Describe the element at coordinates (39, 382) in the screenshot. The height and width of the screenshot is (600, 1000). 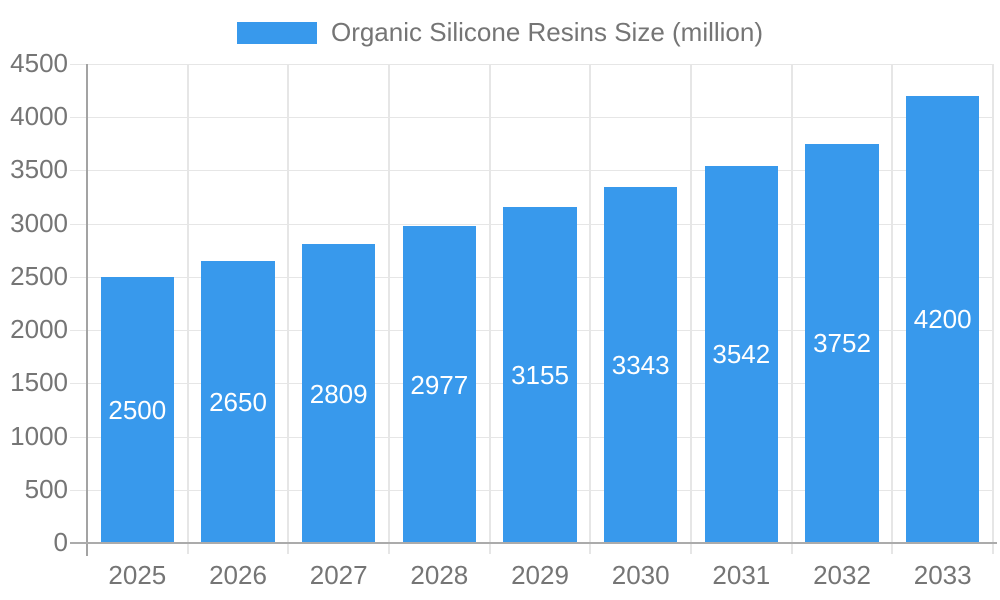
I see `y-tick-label: 1500` at that location.